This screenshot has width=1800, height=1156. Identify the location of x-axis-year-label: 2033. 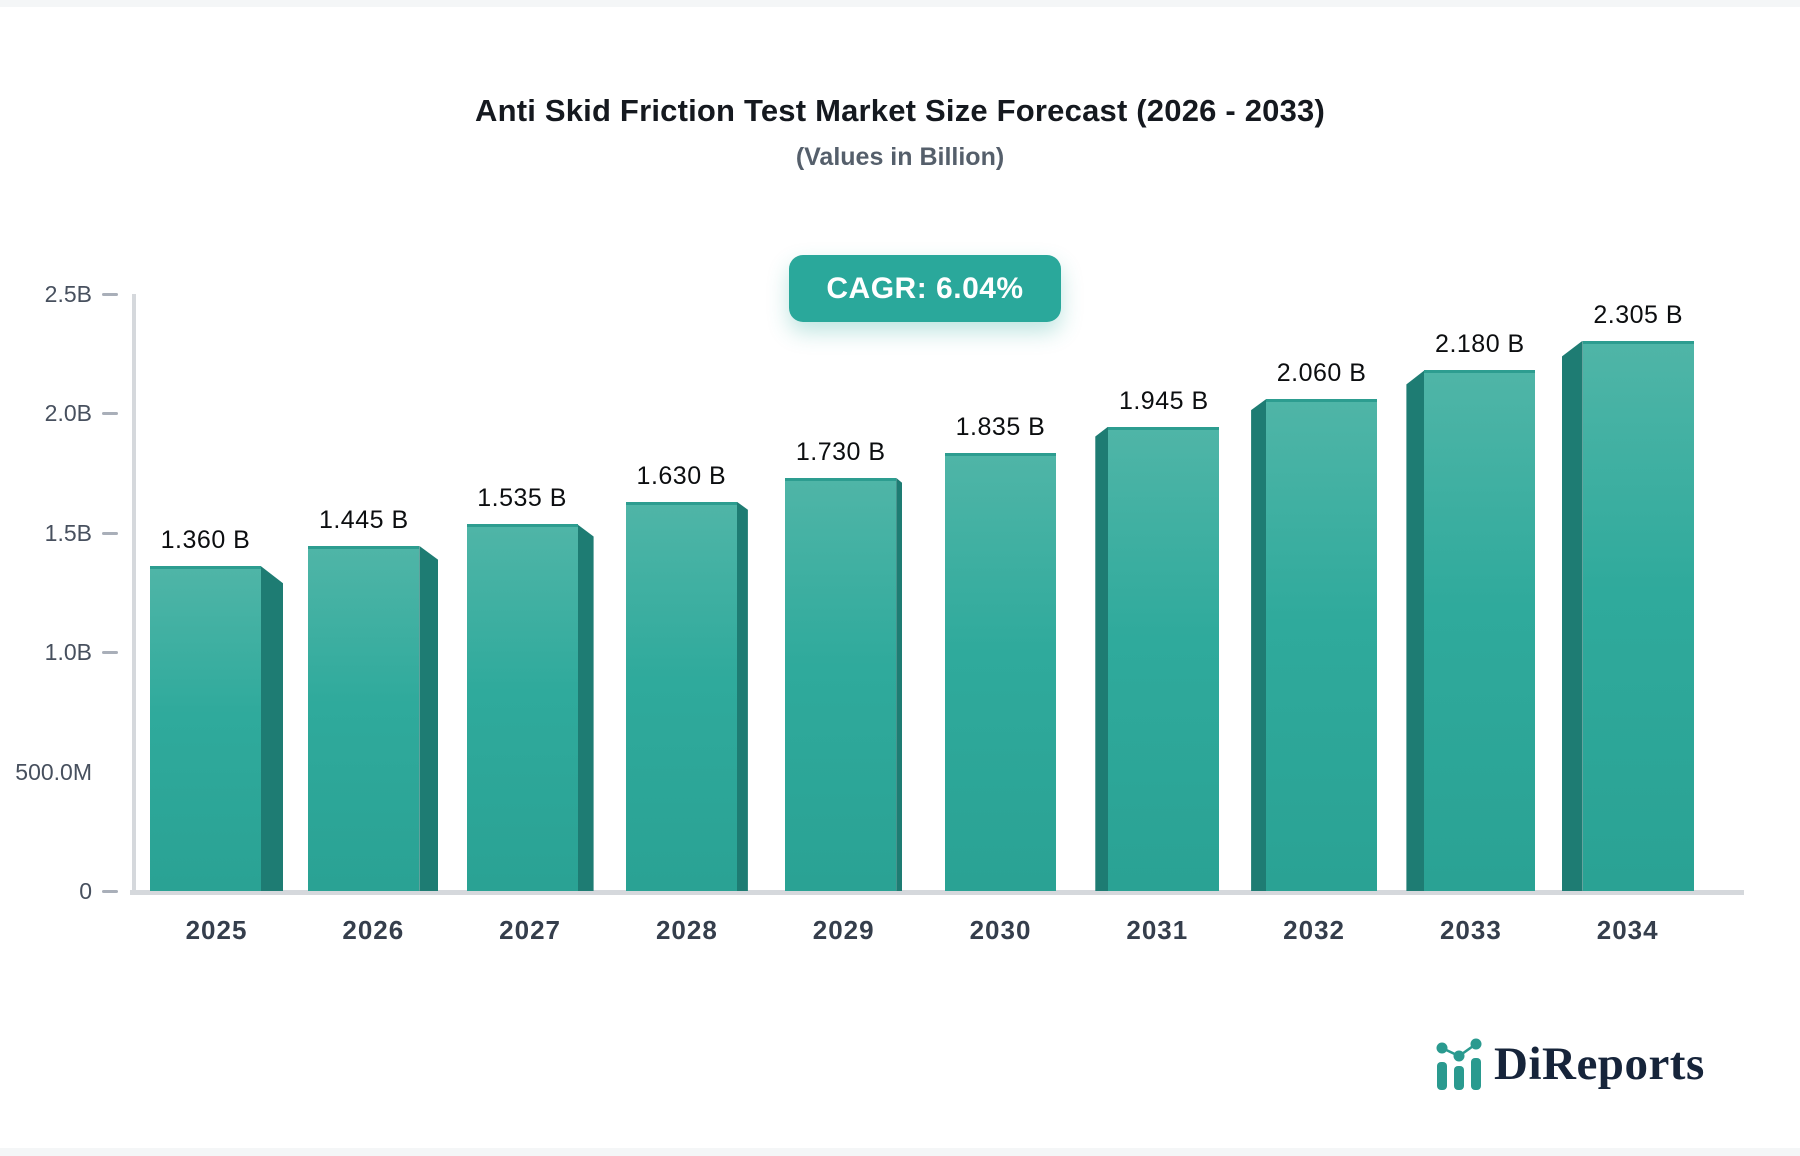
(1470, 930).